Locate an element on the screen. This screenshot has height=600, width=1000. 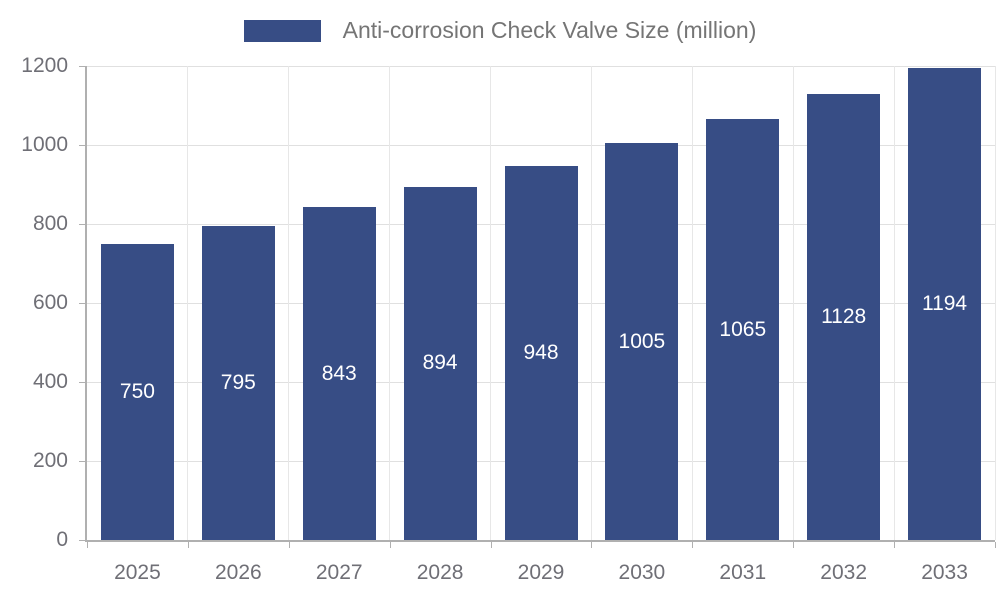
bar-2030: 1005 is located at coordinates (642, 341).